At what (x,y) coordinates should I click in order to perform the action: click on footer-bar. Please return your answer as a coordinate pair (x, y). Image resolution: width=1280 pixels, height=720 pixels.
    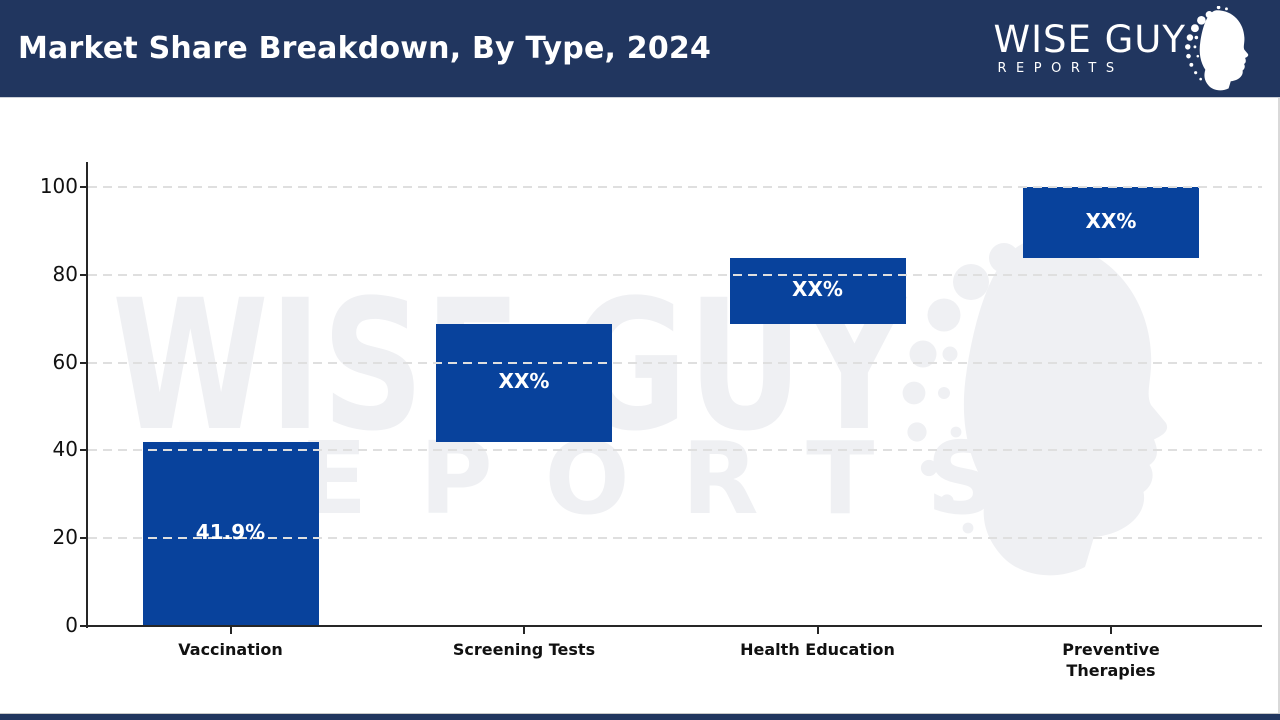
    Looking at the image, I should click on (640, 716).